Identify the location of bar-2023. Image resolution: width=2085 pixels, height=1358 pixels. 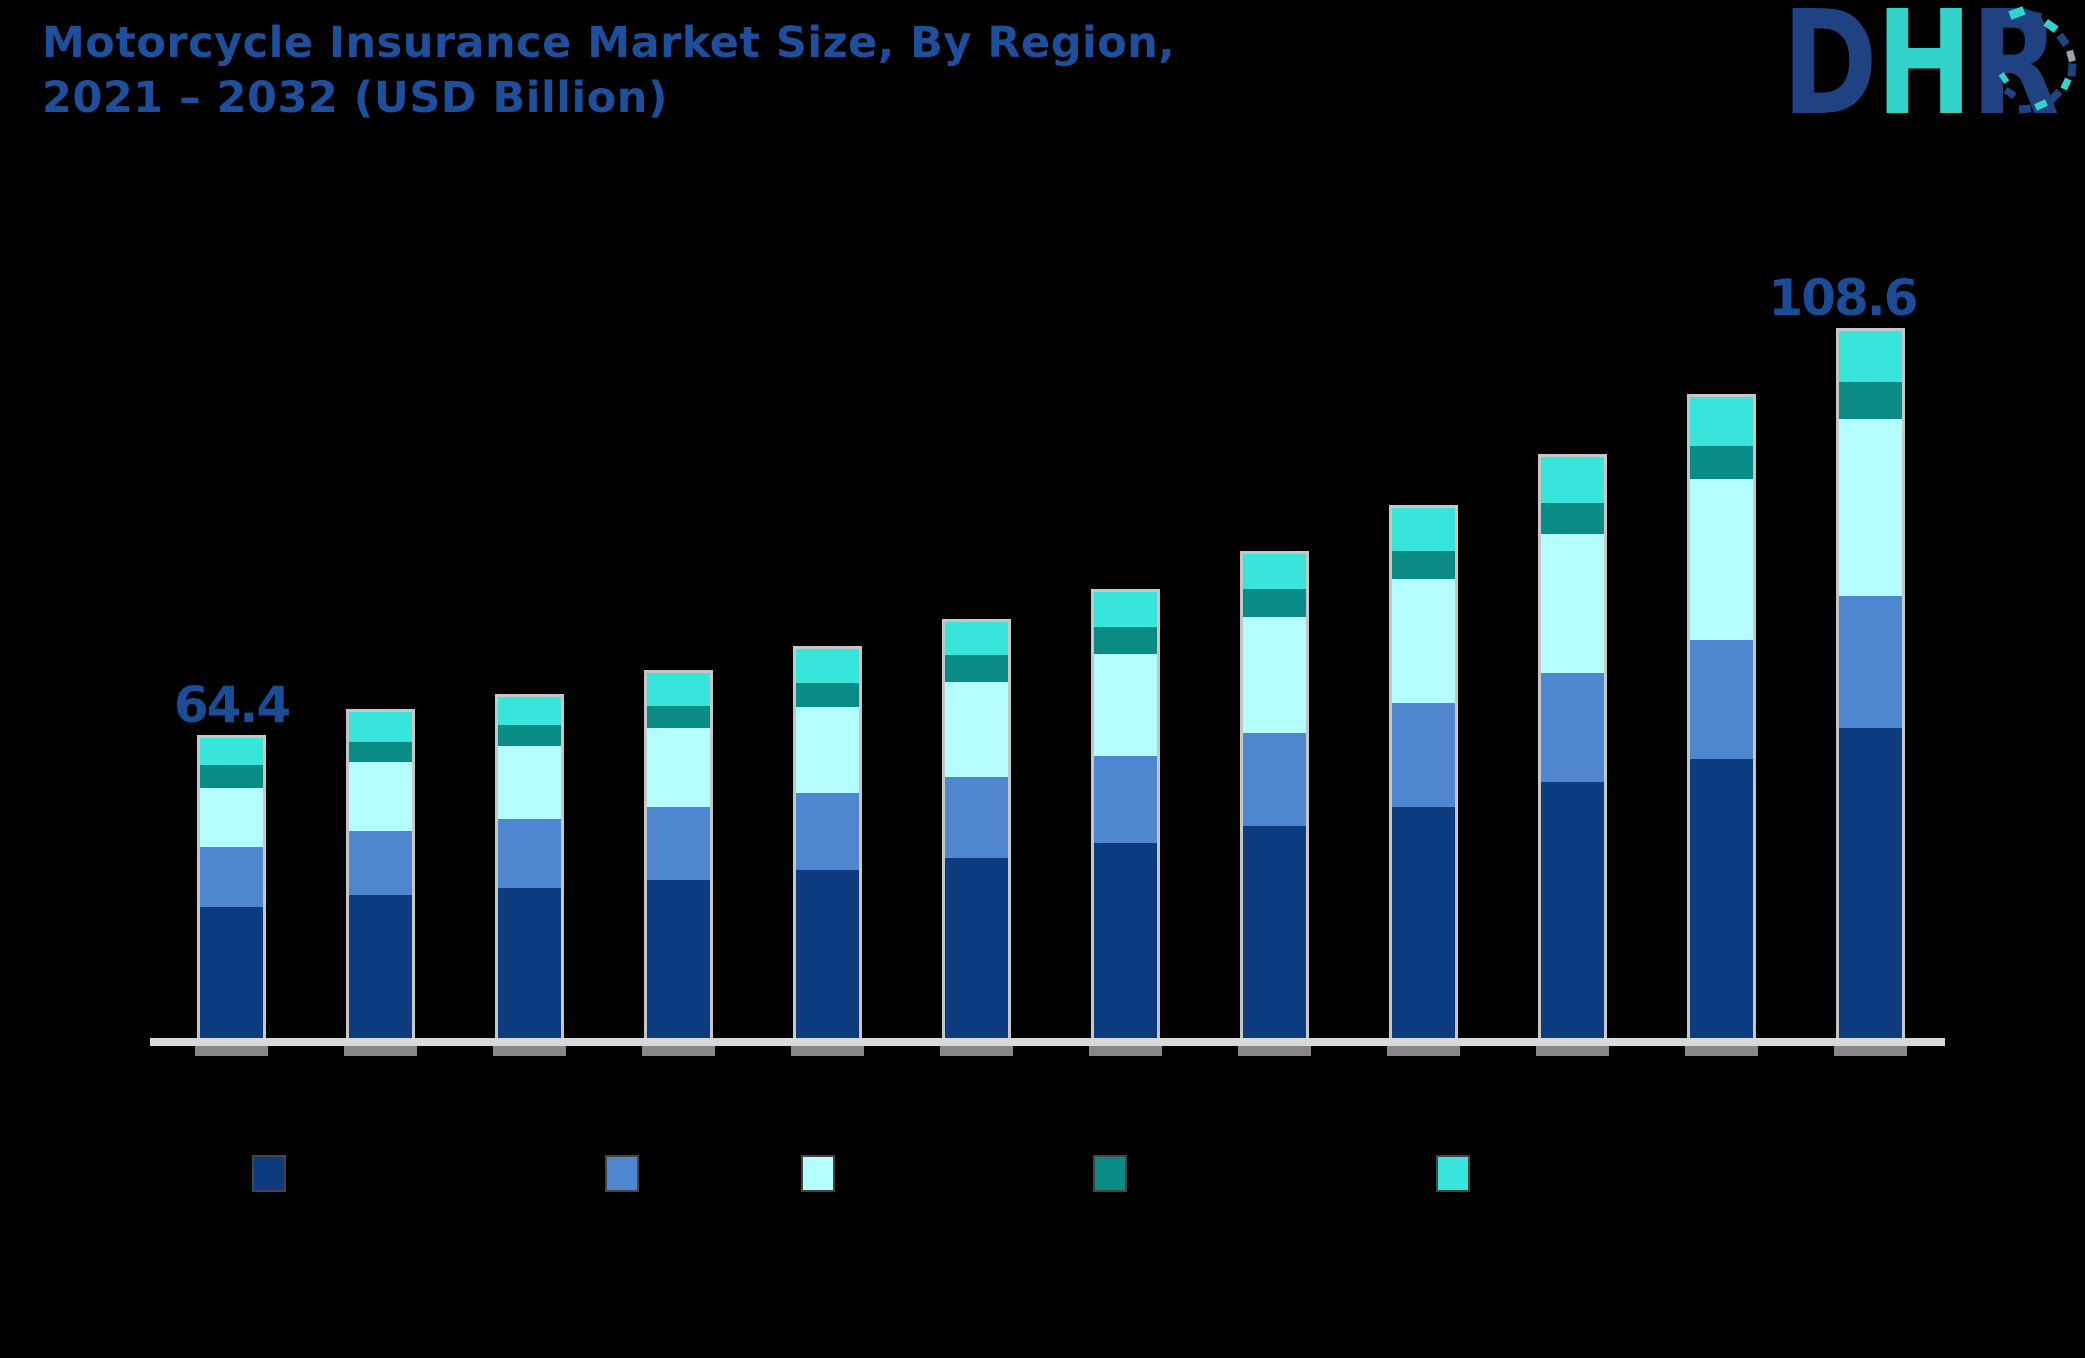
(529, 867).